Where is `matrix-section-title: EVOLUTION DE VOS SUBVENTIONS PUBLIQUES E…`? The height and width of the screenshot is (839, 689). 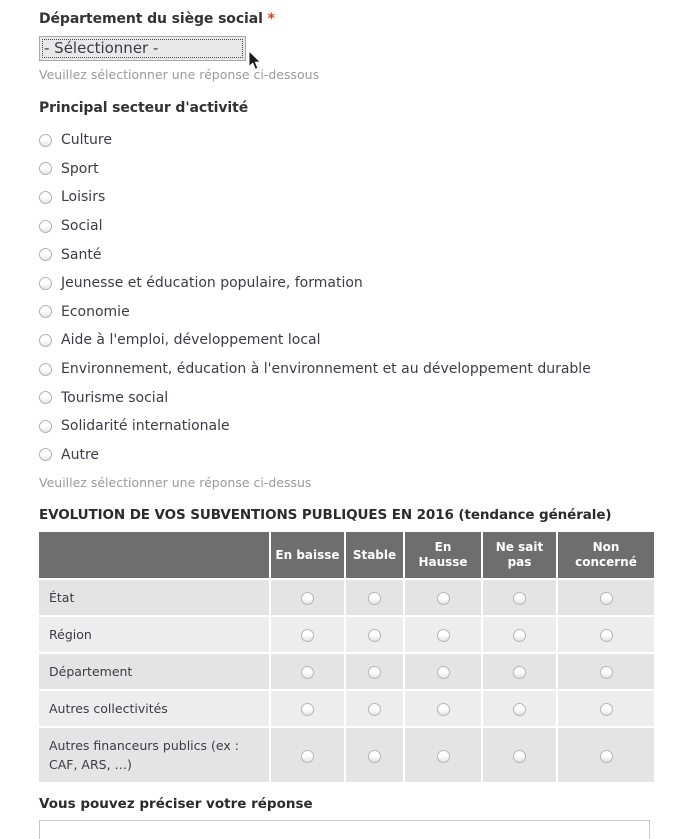 matrix-section-title: EVOLUTION DE VOS SUBVENTIONS PUBLIQUES E… is located at coordinates (325, 515).